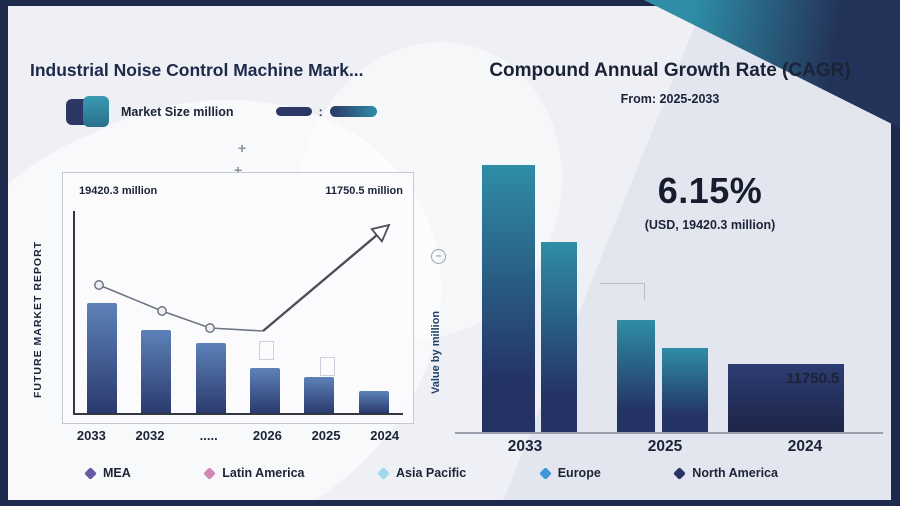 Image resolution: width=900 pixels, height=506 pixels. I want to click on minus-glyph: –, so click(438, 256).